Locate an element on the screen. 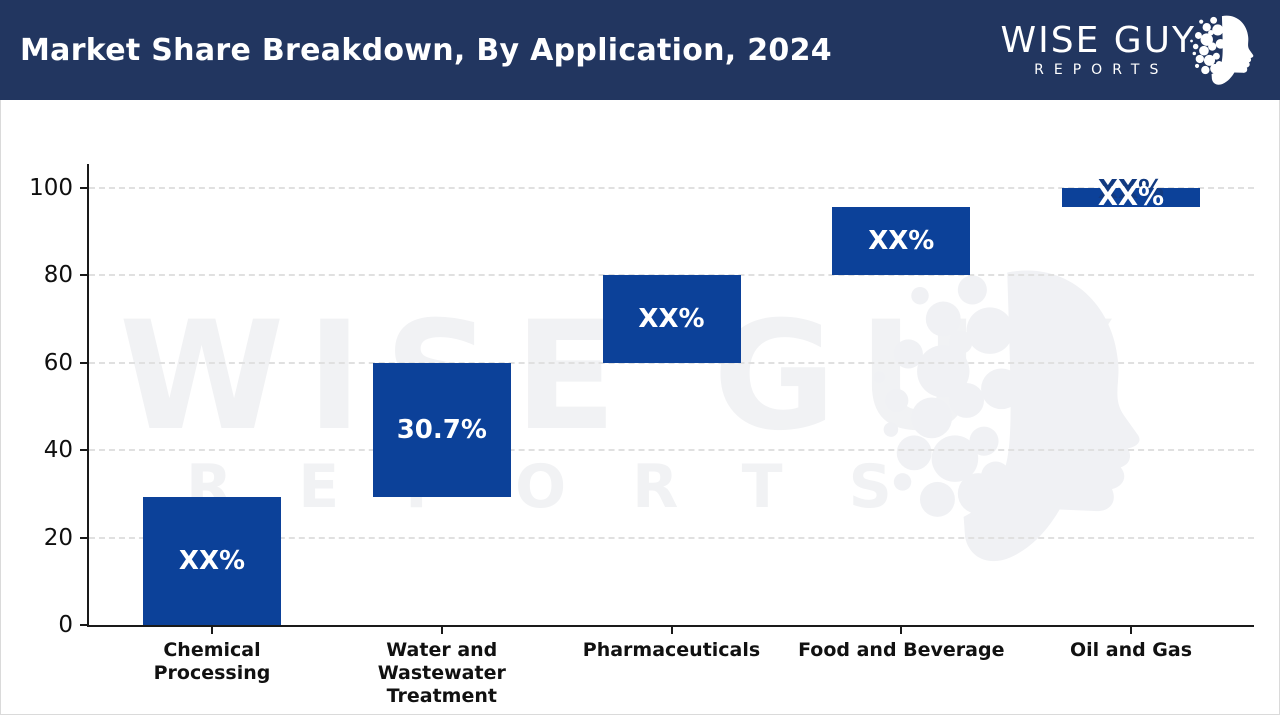 Image resolution: width=1280 pixels, height=720 pixels. y-tick-label: 40 is located at coordinates (58, 450).